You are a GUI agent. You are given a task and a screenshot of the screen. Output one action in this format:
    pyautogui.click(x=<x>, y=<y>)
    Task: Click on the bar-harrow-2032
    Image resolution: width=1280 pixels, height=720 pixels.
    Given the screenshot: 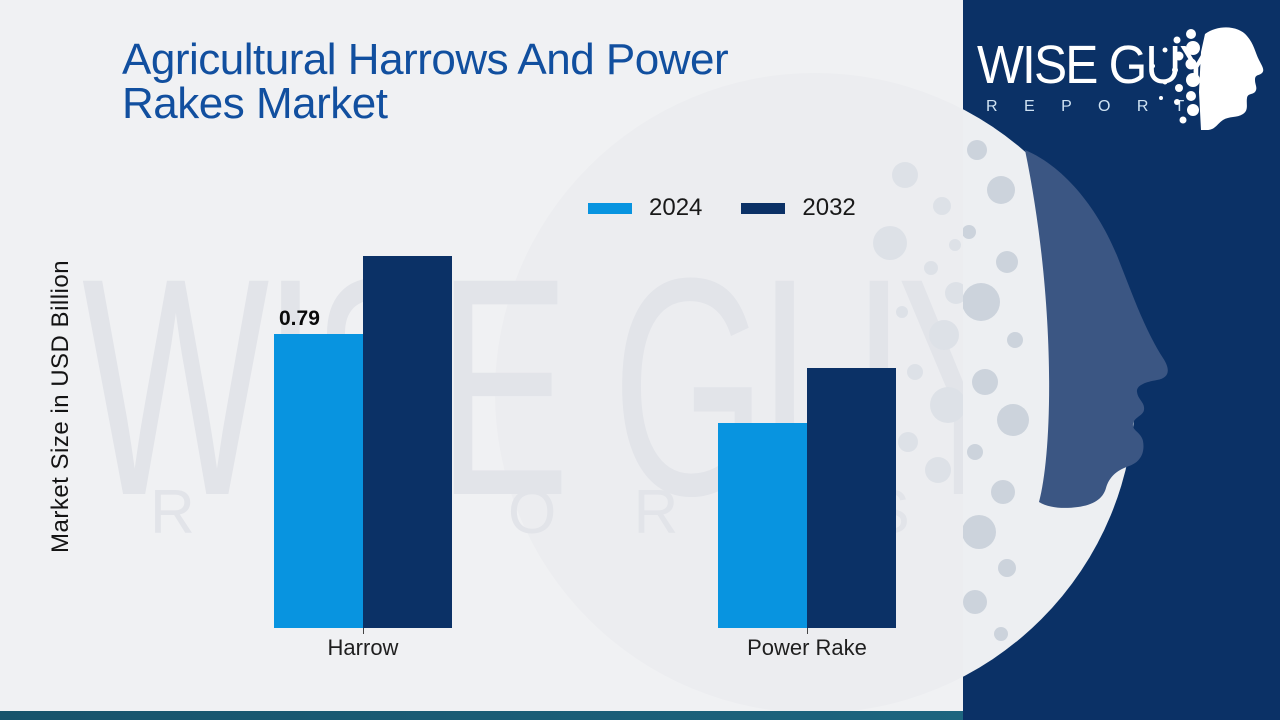 What is the action you would take?
    pyautogui.click(x=407, y=442)
    